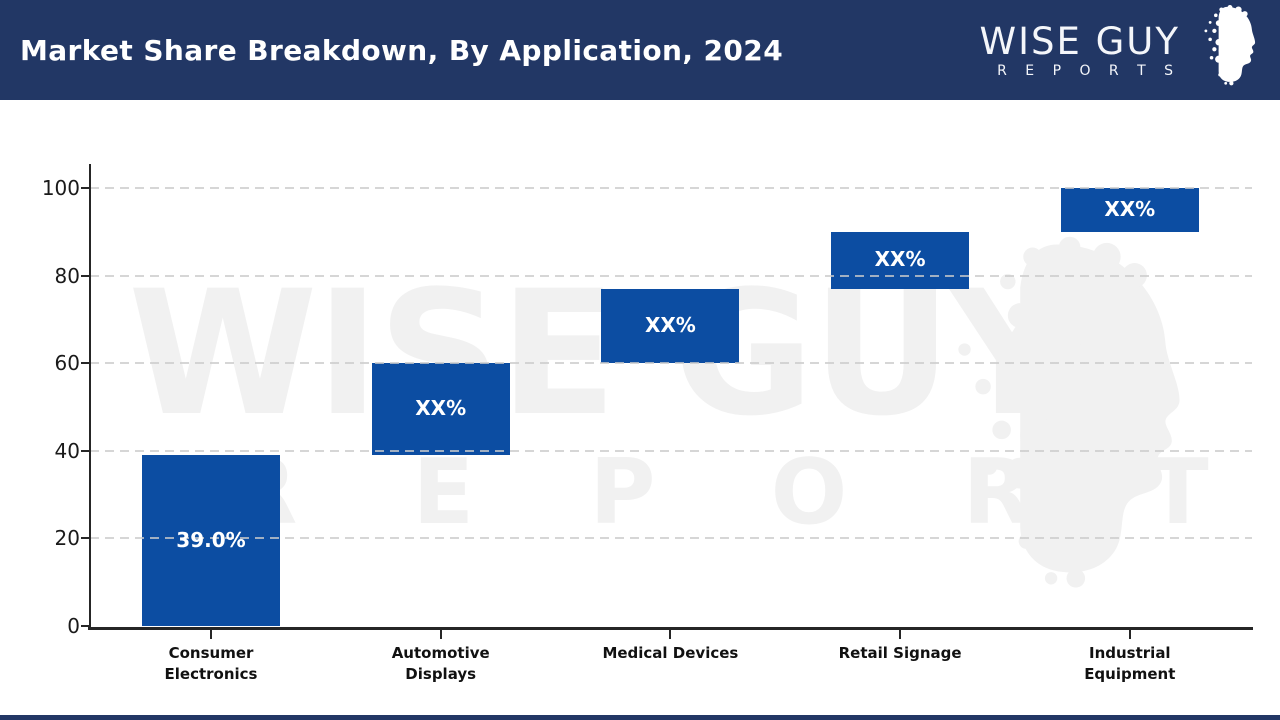 This screenshot has height=720, width=1280. What do you see at coordinates (67, 363) in the screenshot?
I see `y-tick-label-60: 60` at bounding box center [67, 363].